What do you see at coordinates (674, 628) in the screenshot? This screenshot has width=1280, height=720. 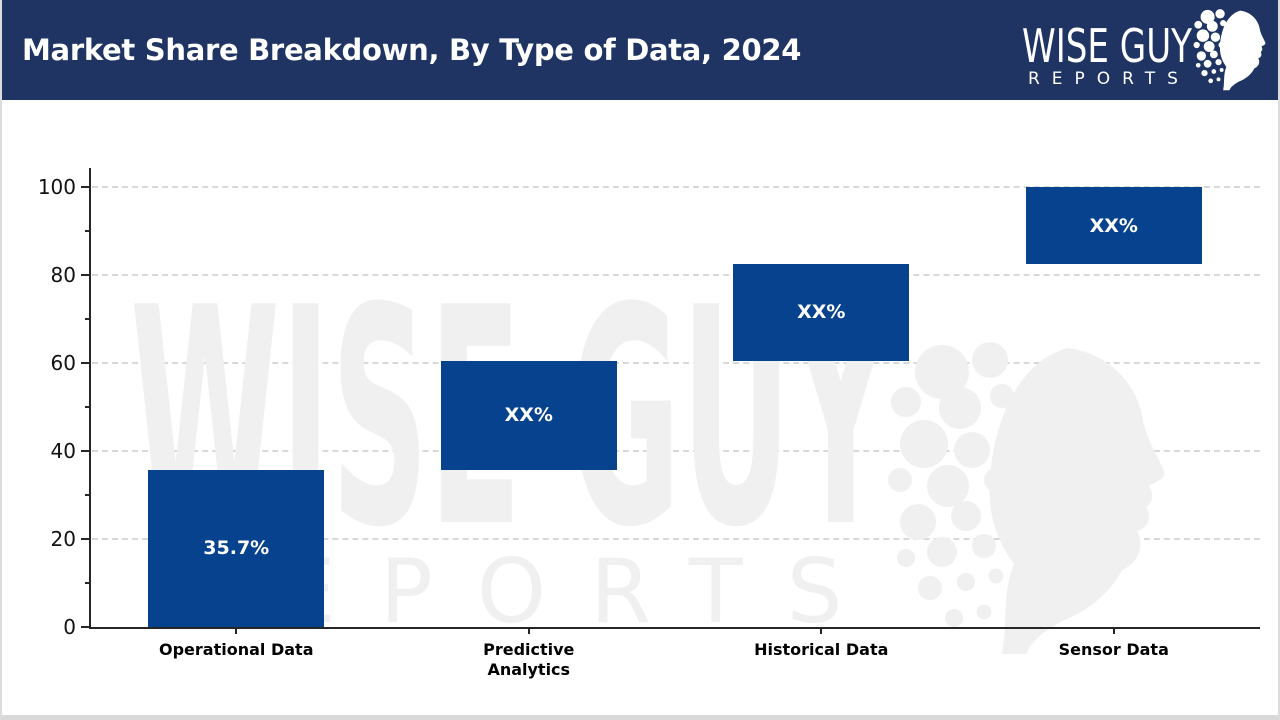 I see `x-axis-line` at bounding box center [674, 628].